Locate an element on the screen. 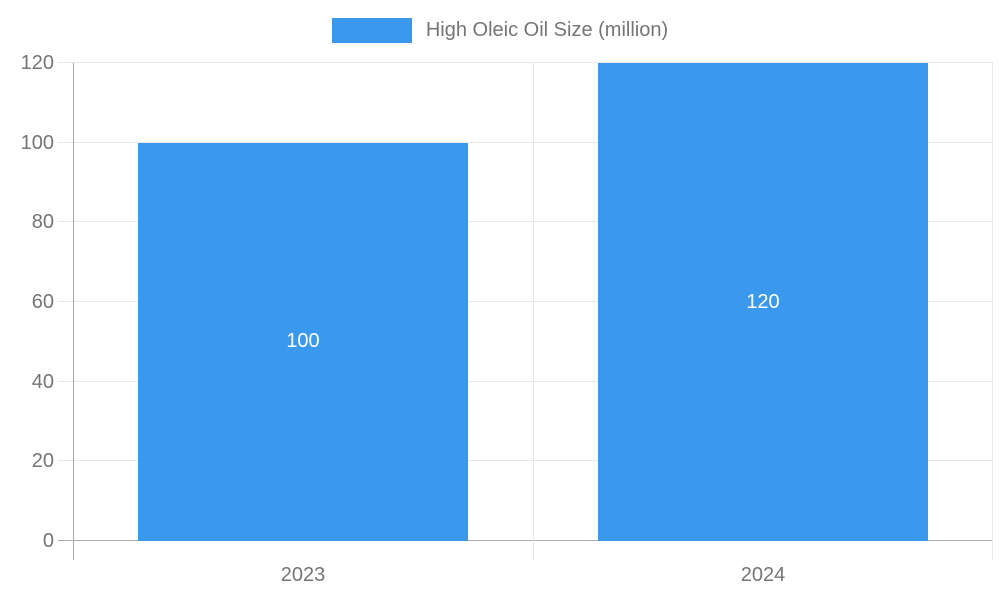  bar-value-label: 120 is located at coordinates (763, 301).